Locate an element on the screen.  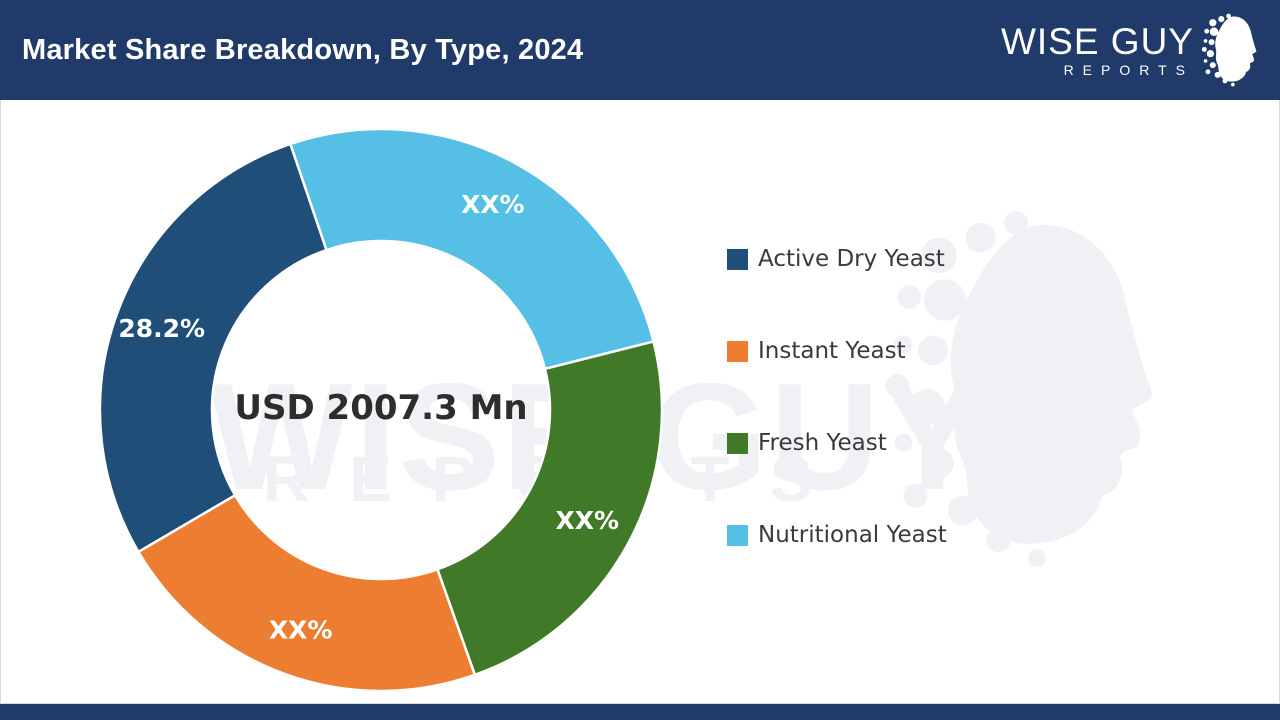
legend-item-nutritional-yeast: Nutritional Yeast is located at coordinates (837, 535).